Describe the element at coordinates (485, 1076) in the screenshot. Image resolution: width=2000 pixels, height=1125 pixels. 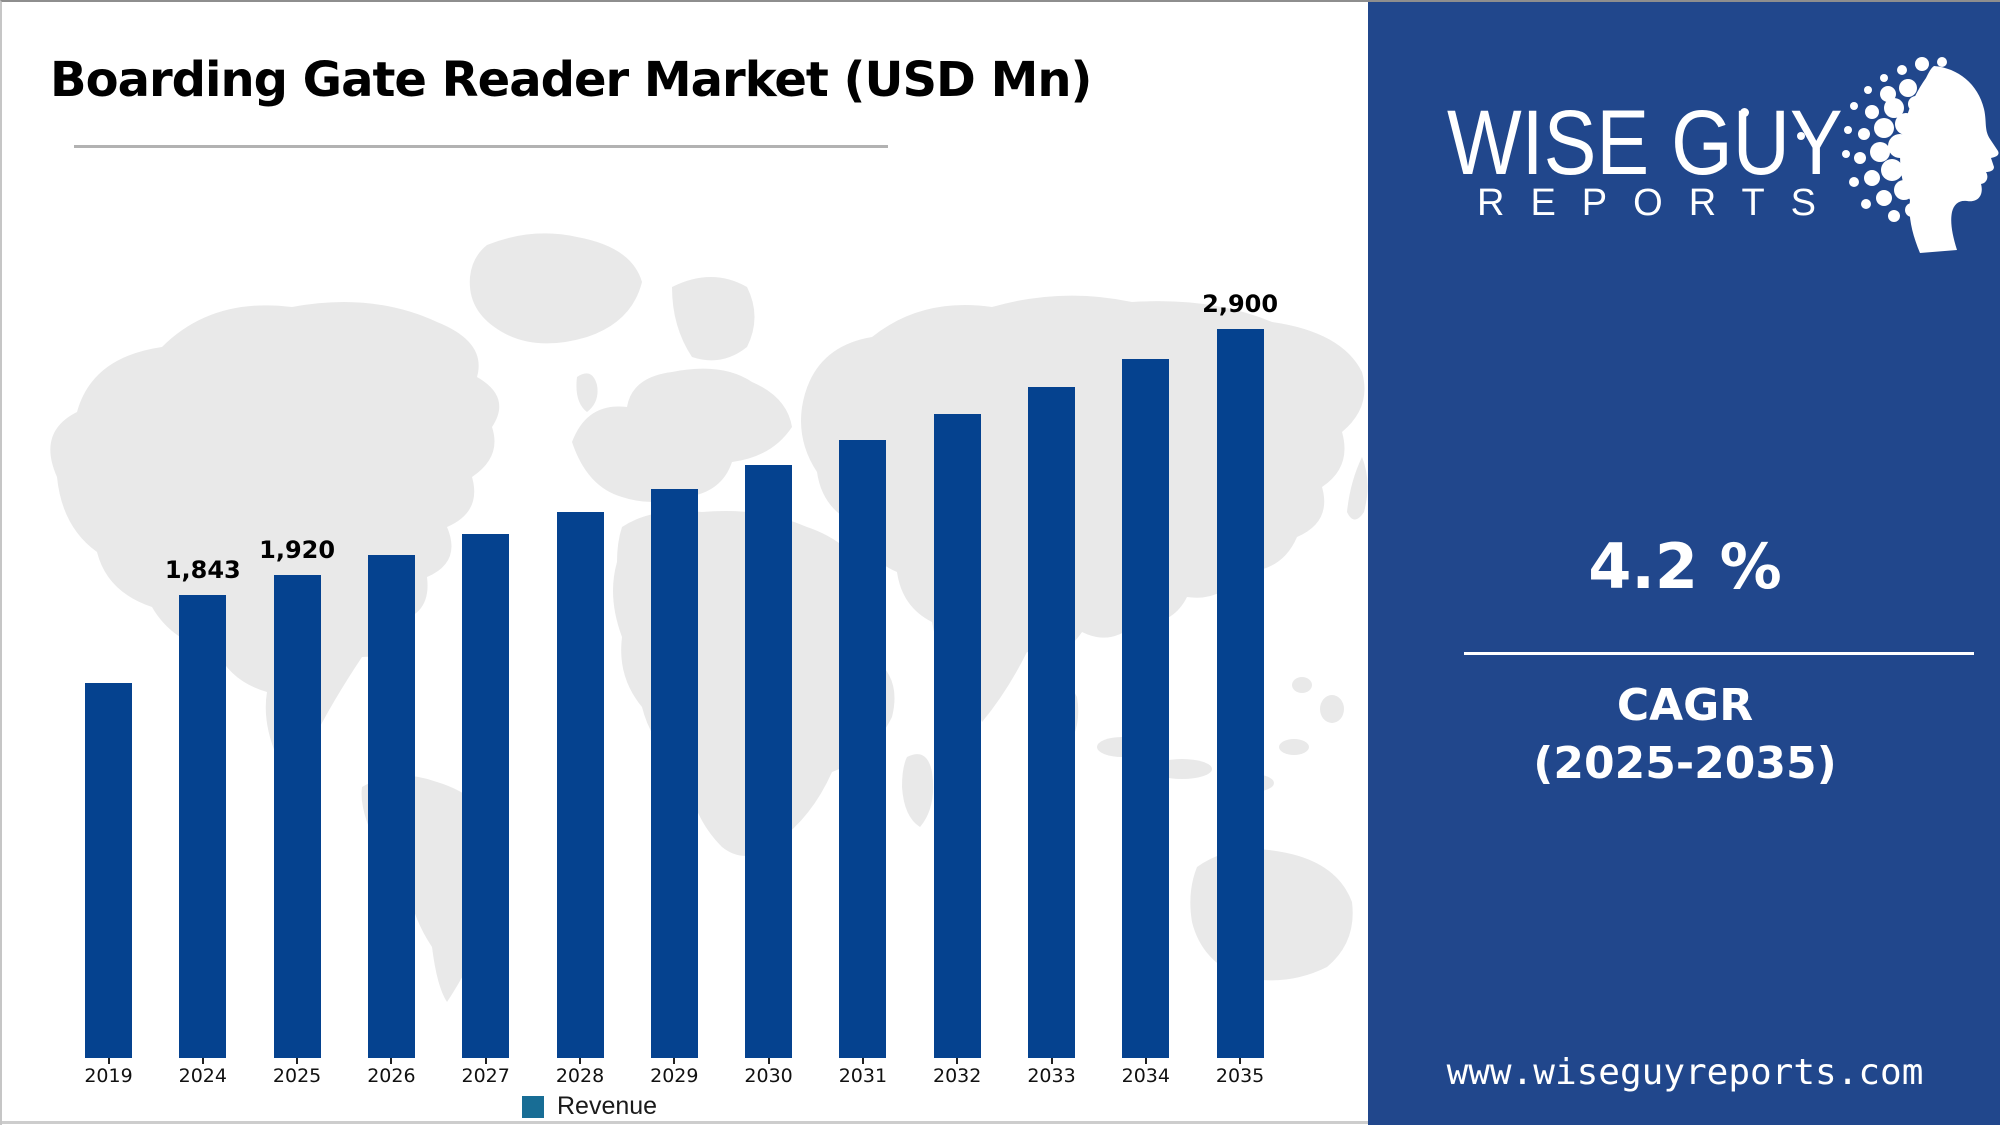
I see `x-tick-label-2027: 2027` at that location.